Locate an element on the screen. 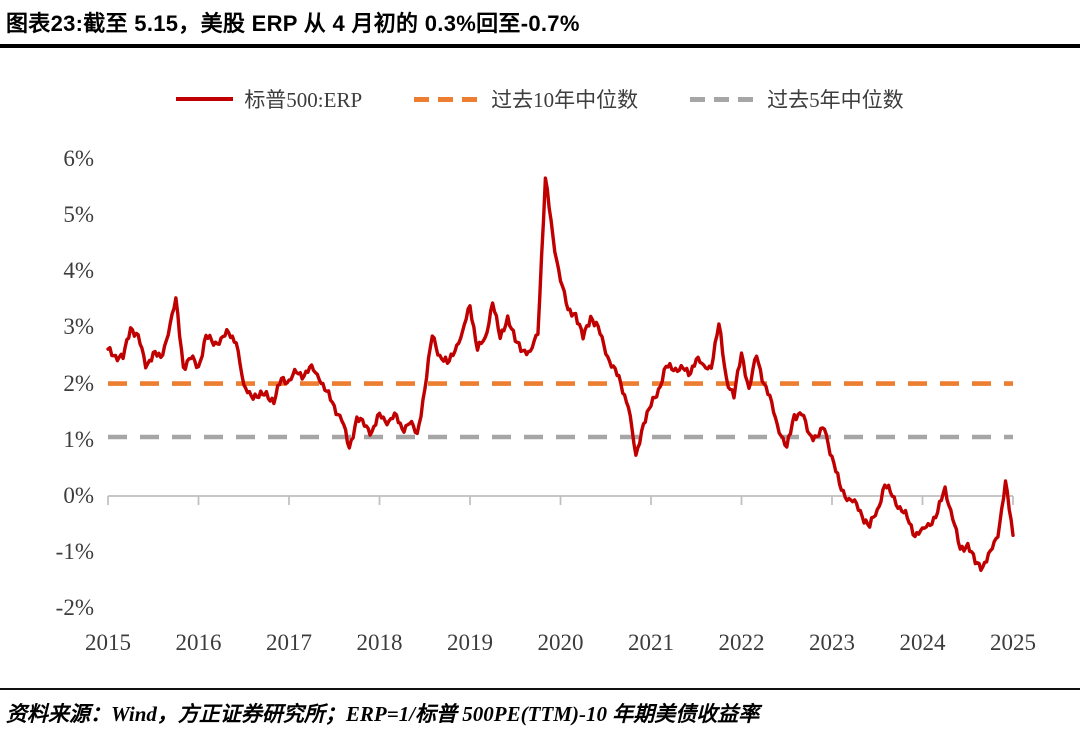  y-axis-tick-label: -2% is located at coordinates (74, 608).